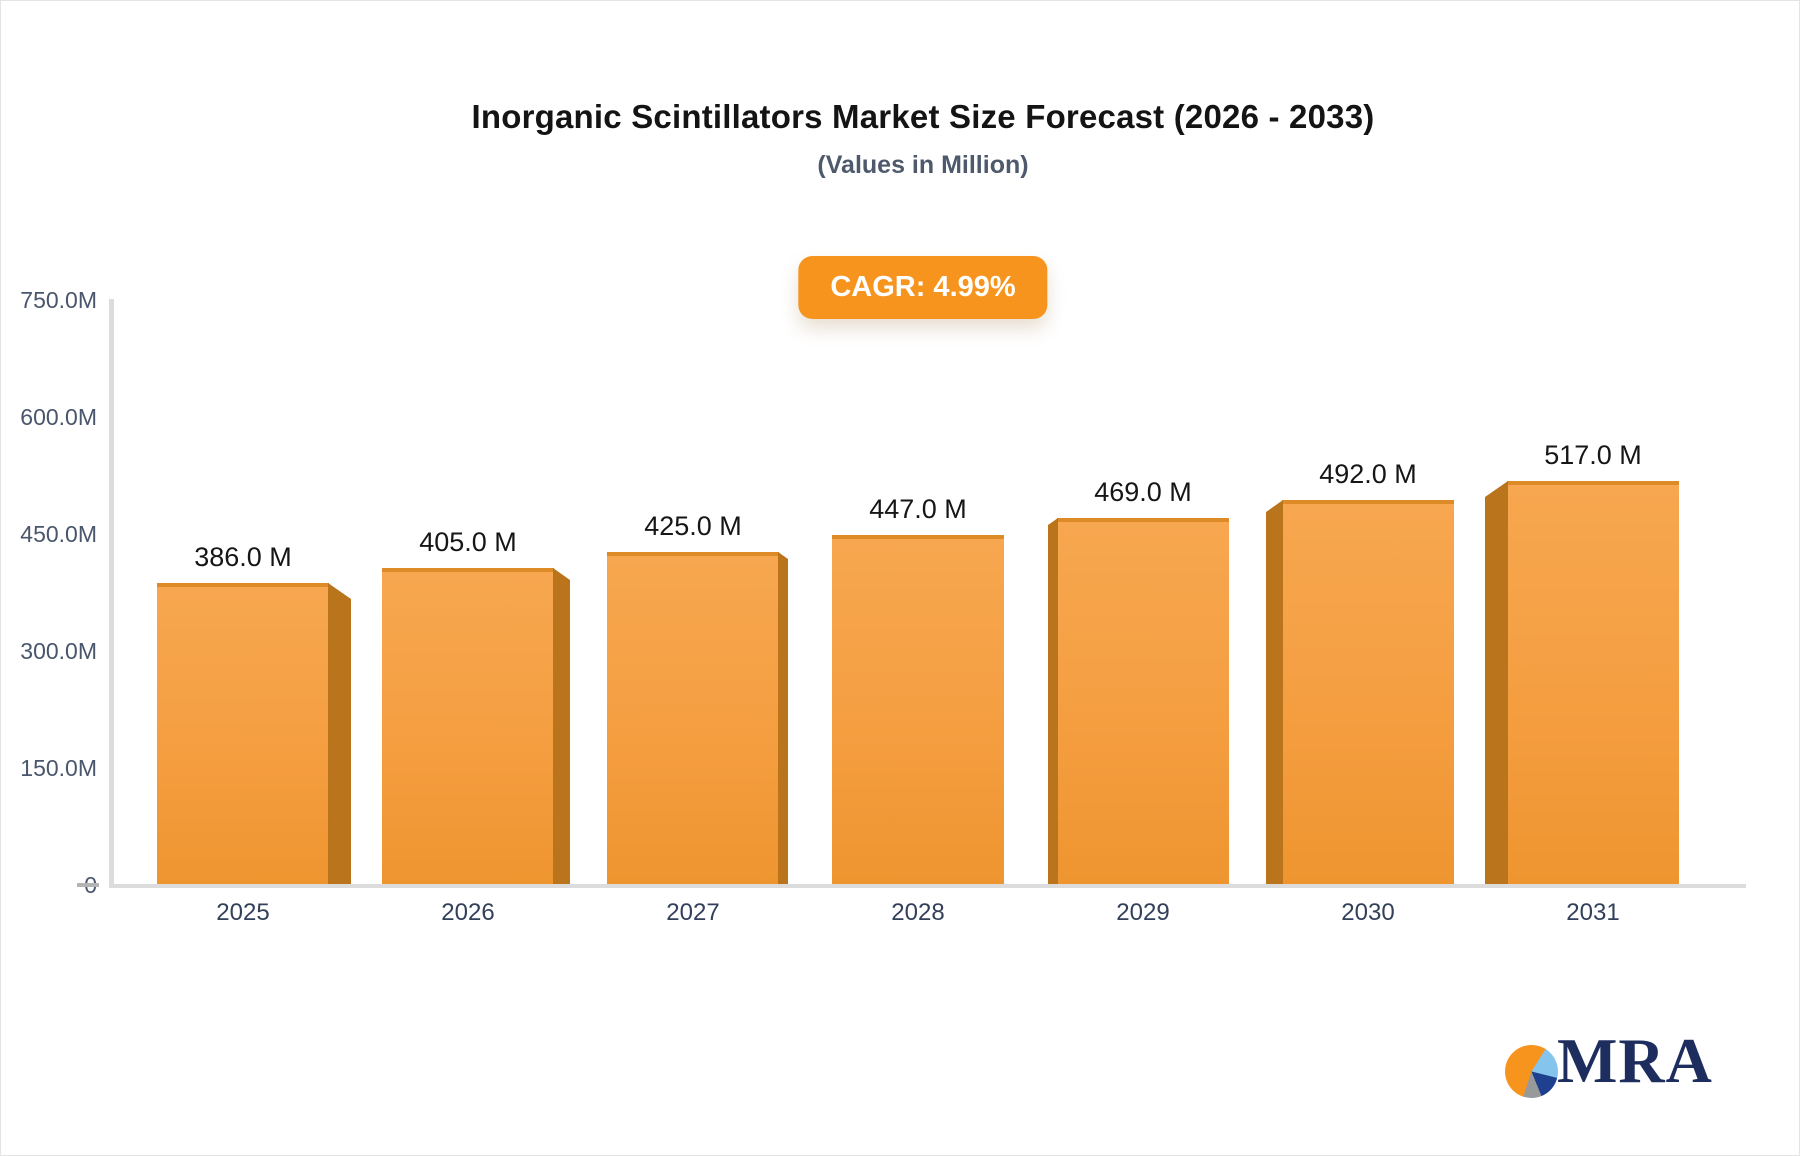 This screenshot has width=1800, height=1156. What do you see at coordinates (1635, 1060) in the screenshot?
I see `mra-logo-text: MRA` at bounding box center [1635, 1060].